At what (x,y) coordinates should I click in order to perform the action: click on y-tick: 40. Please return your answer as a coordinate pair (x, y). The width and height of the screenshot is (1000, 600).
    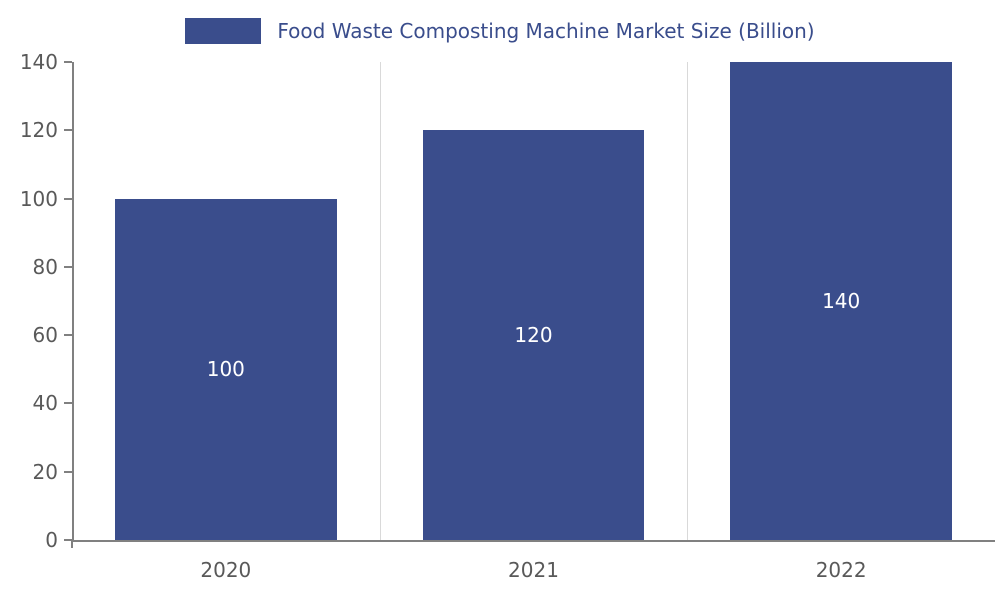
    Looking at the image, I should click on (52, 403).